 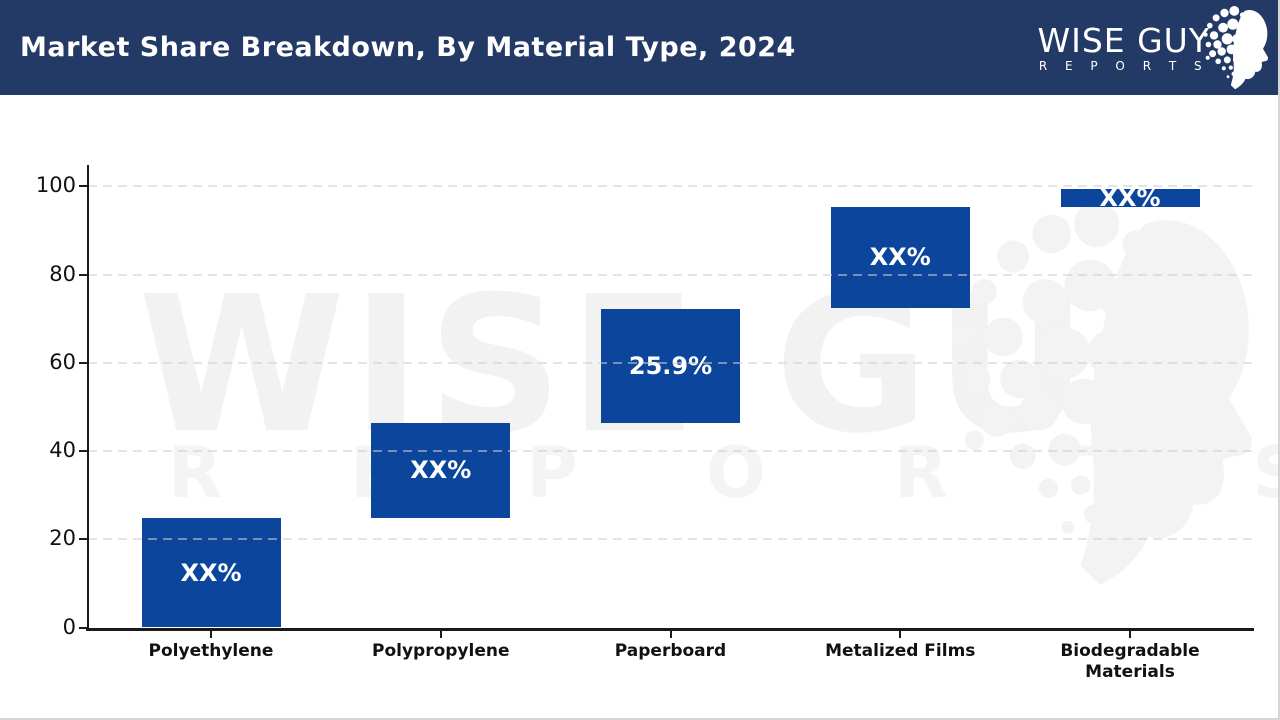 I want to click on watermark-face-icon, so click(x=1103, y=395).